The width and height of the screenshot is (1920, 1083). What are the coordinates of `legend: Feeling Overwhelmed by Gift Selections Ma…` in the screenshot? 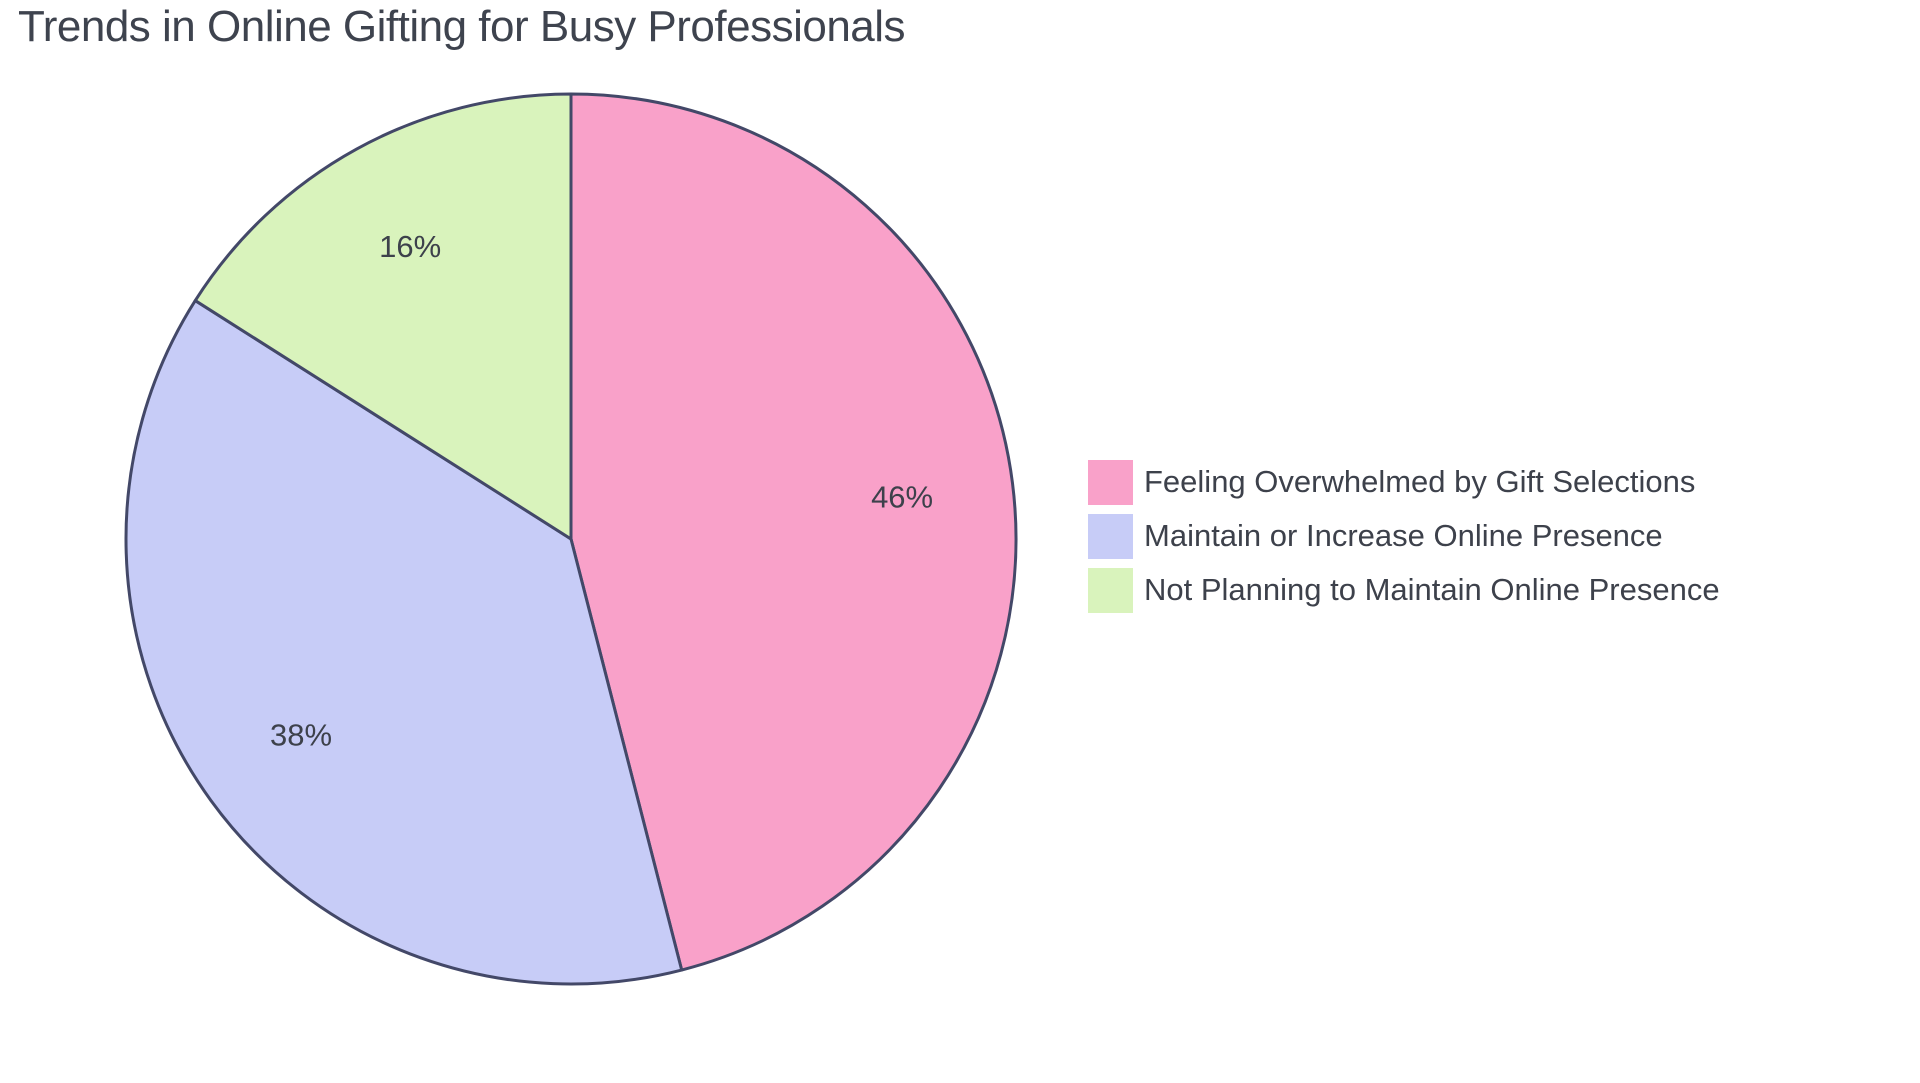 It's located at (1404, 540).